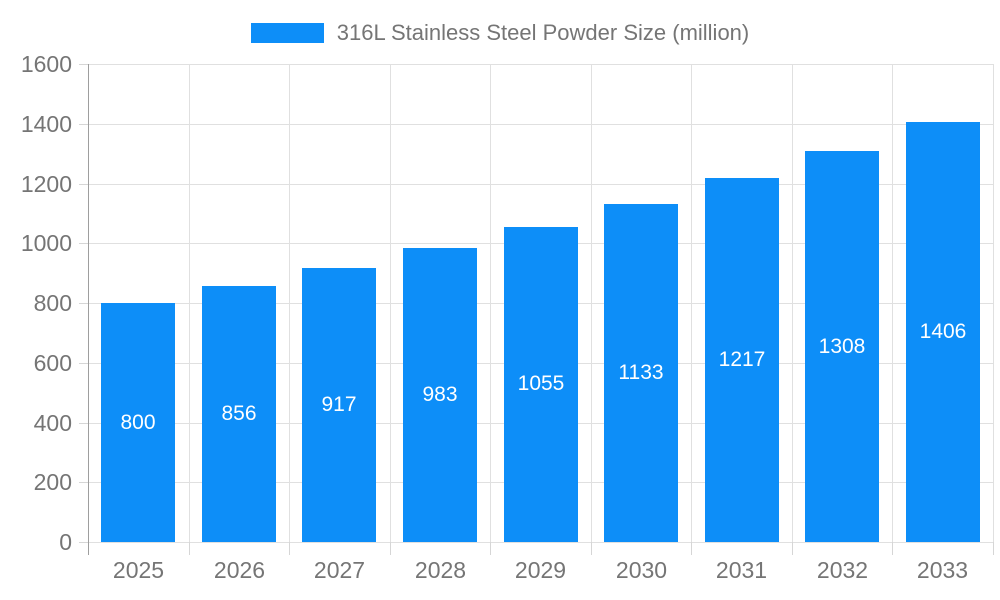 The width and height of the screenshot is (1000, 600). What do you see at coordinates (741, 570) in the screenshot?
I see `x-axis-tick-label: 2031` at bounding box center [741, 570].